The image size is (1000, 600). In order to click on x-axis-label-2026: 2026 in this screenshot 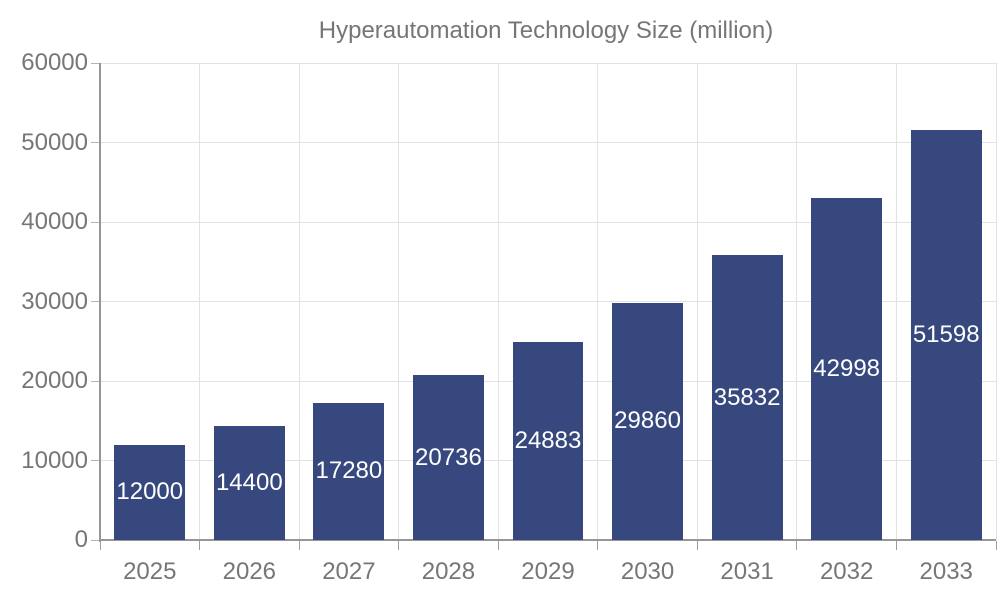, I will do `click(249, 571)`.